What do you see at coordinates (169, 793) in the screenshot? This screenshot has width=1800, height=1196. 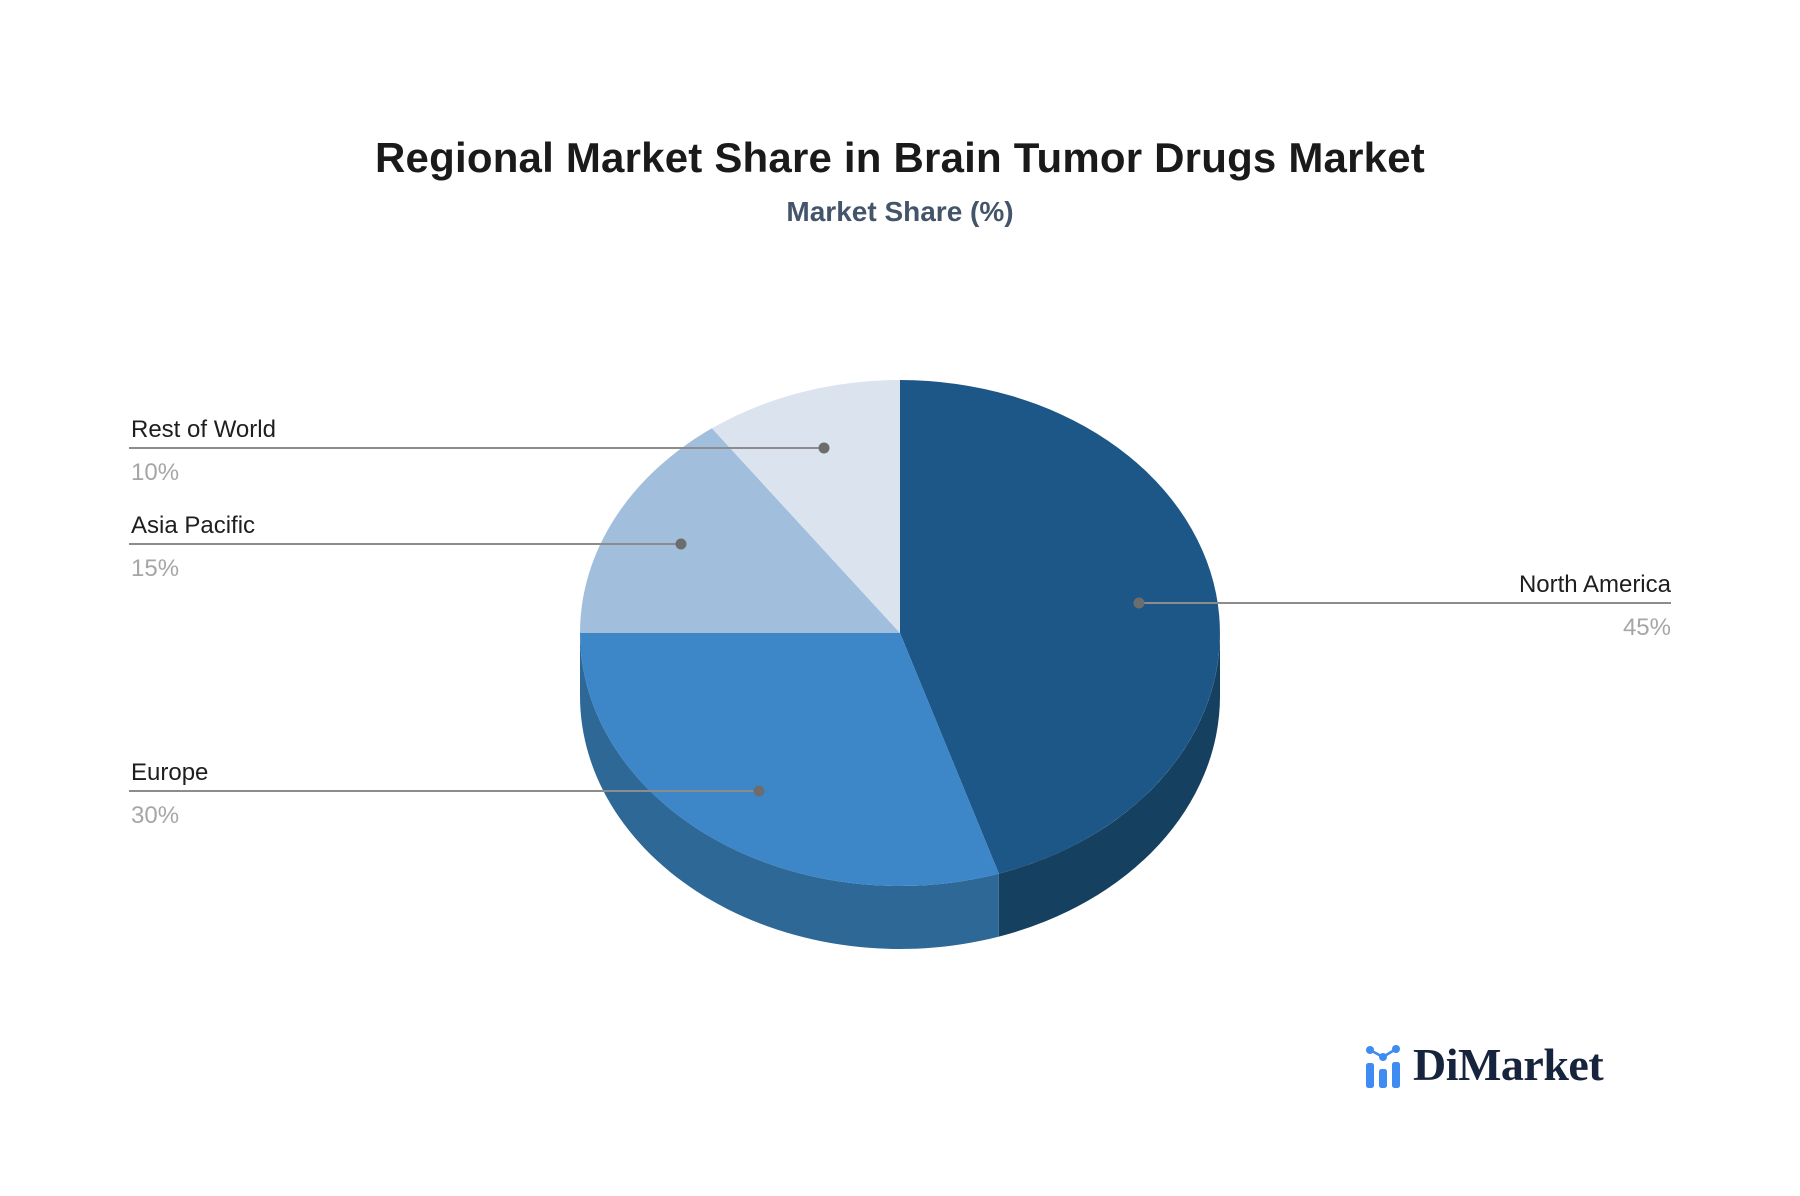 I see `callout-europe: Europe 30%` at bounding box center [169, 793].